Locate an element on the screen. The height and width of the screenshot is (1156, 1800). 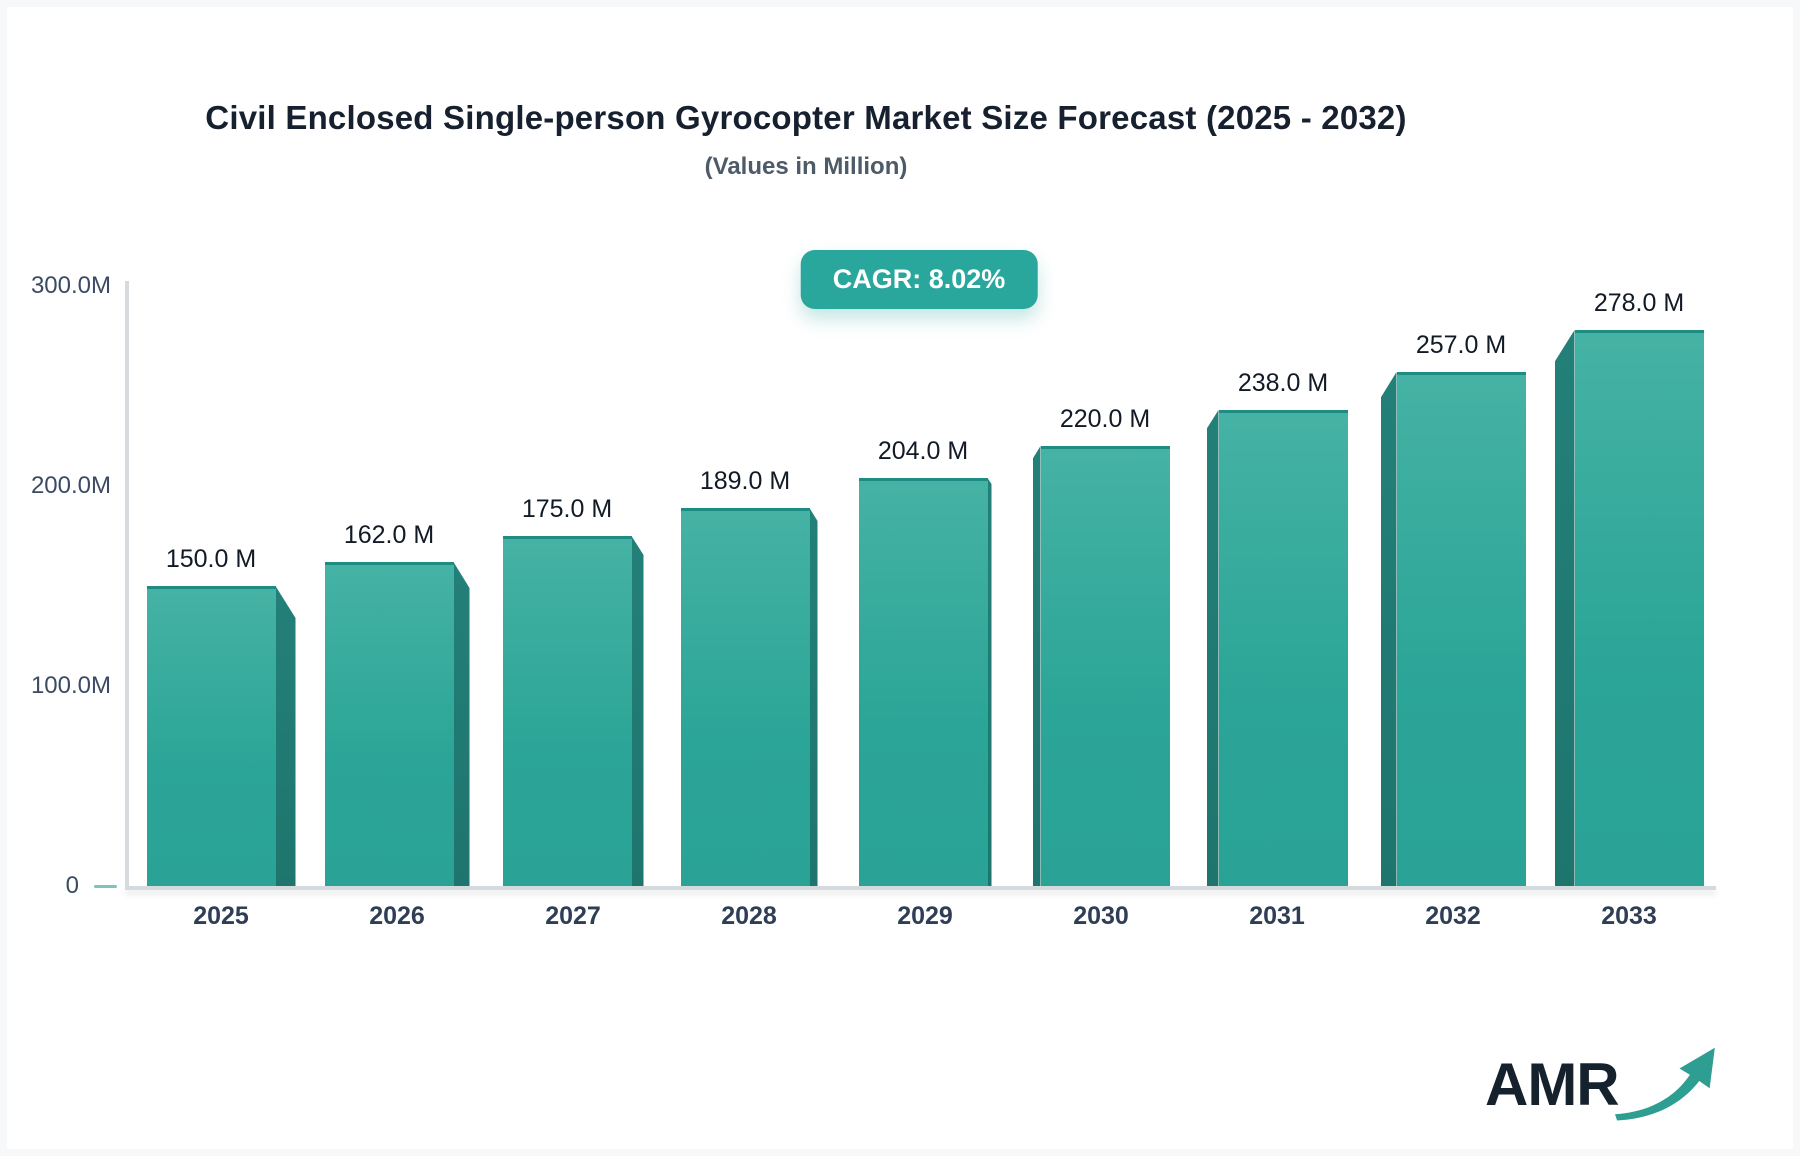
bar-value-label: 238.0 M is located at coordinates (1283, 383).